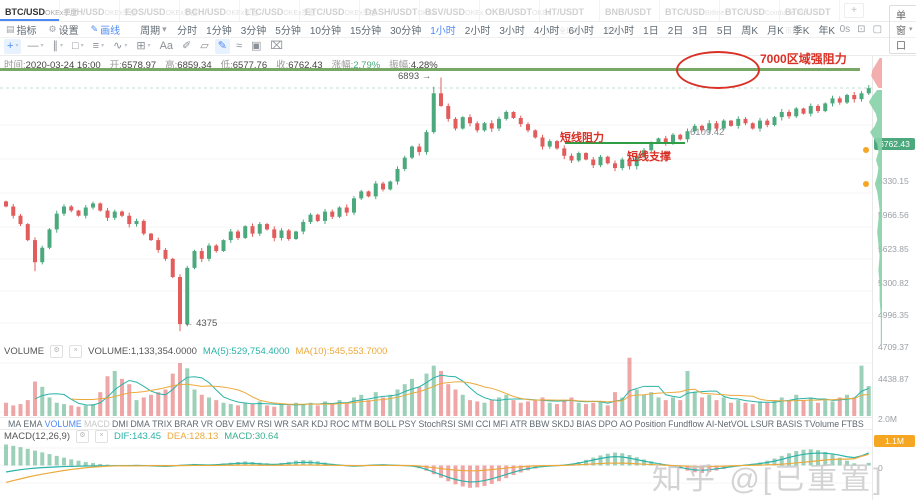 The width and height of the screenshot is (916, 500). Describe the element at coordinates (630, 17) in the screenshot. I see `pair-tab-bnb-usdt: BNB/USDT 币安` at that location.